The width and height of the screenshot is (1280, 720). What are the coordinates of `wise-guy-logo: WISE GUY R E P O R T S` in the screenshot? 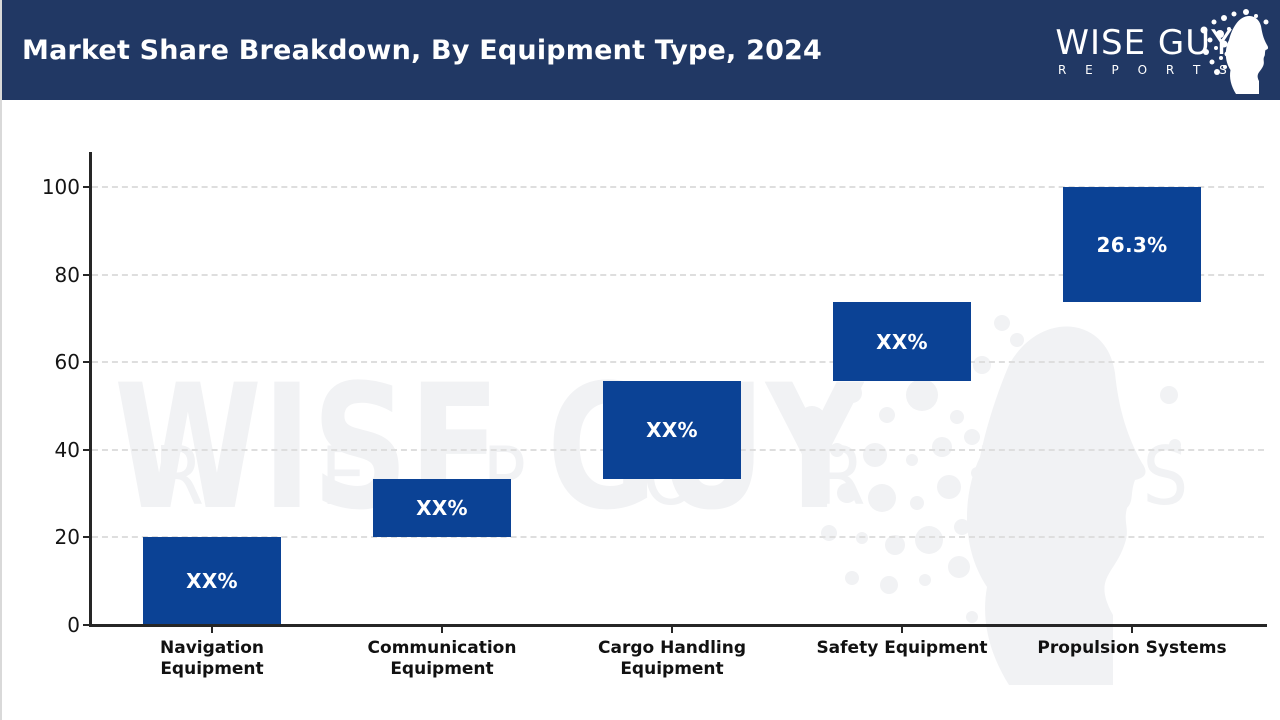 It's located at (1149, 50).